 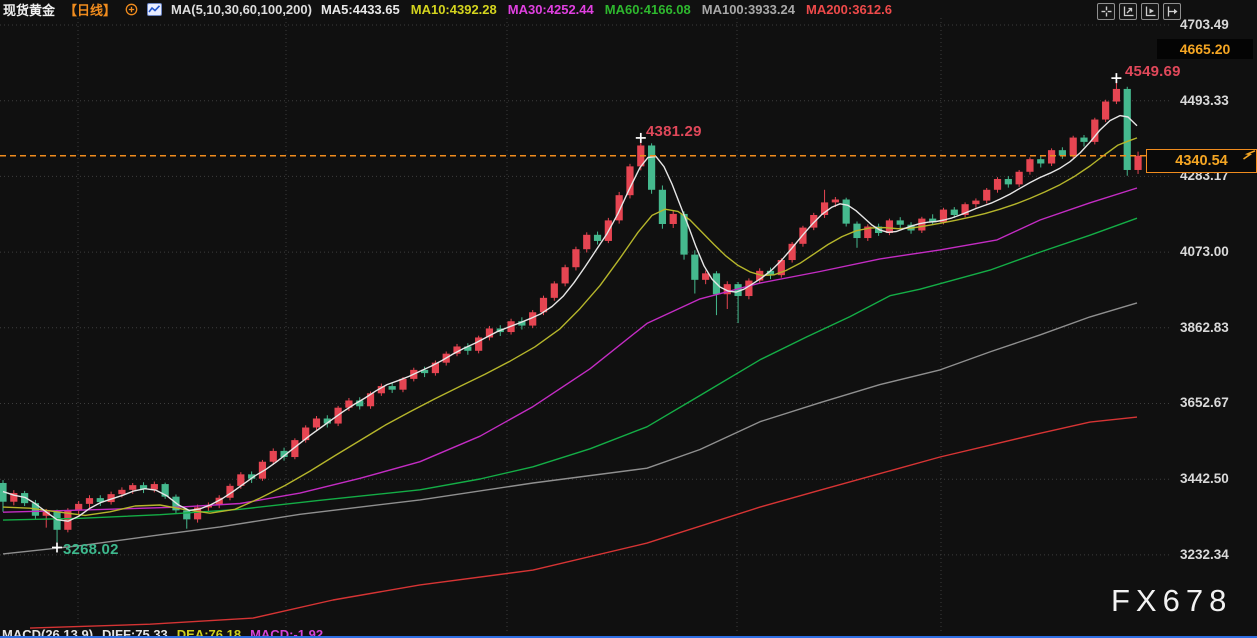 What do you see at coordinates (550, 9) in the screenshot?
I see `ma-value: MA30:4252.44` at bounding box center [550, 9].